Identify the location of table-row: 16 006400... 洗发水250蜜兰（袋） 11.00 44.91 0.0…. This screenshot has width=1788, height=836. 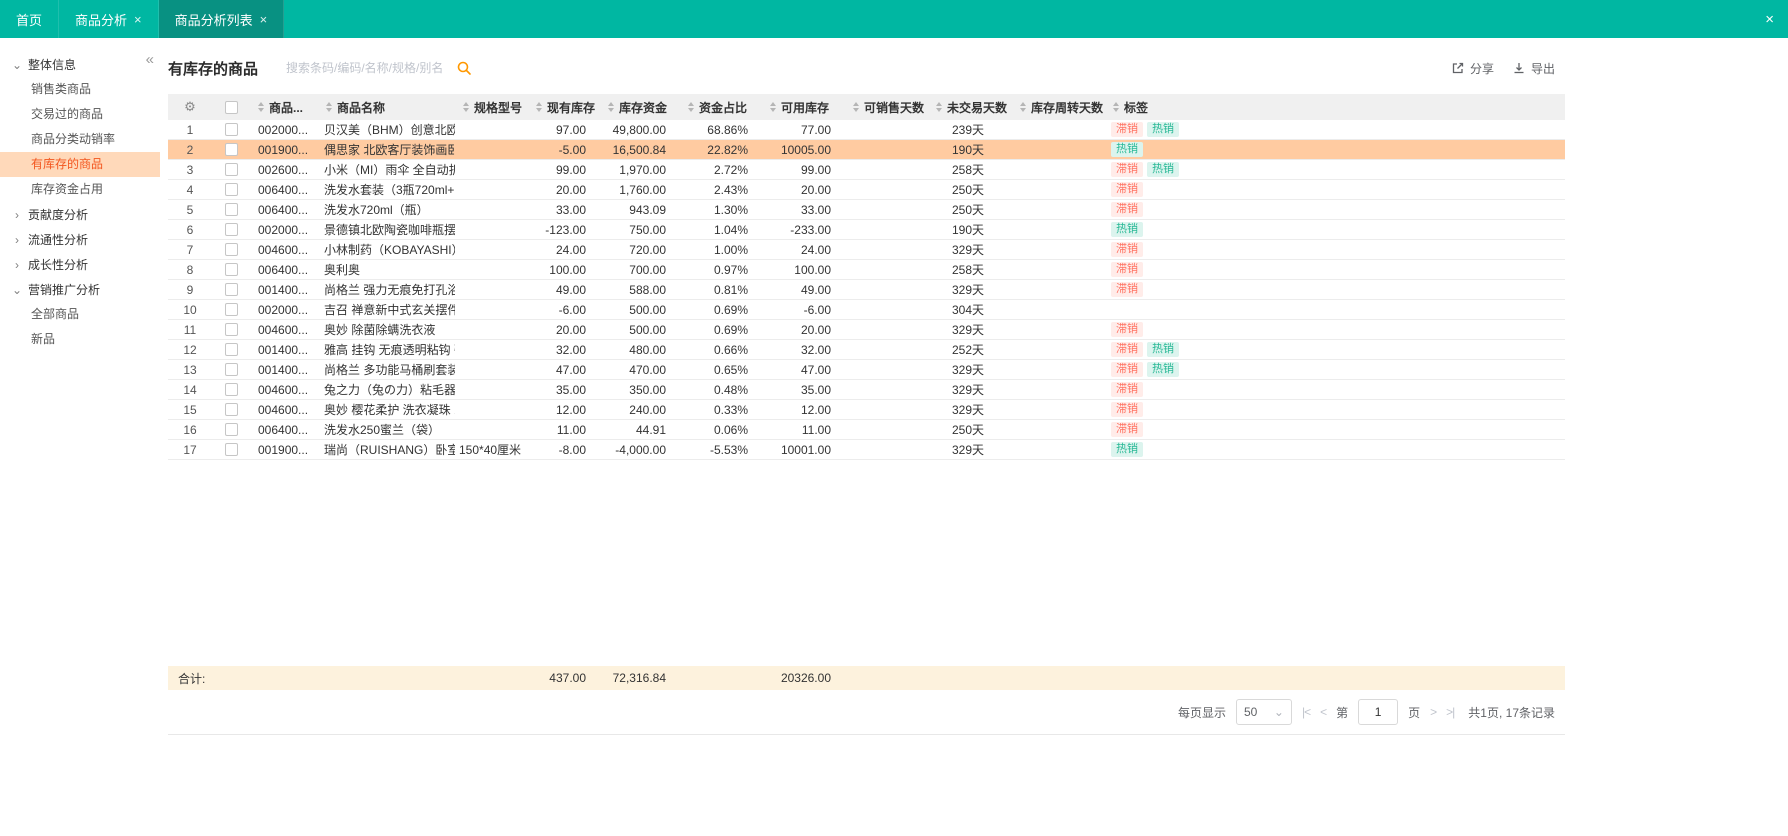
(866, 430).